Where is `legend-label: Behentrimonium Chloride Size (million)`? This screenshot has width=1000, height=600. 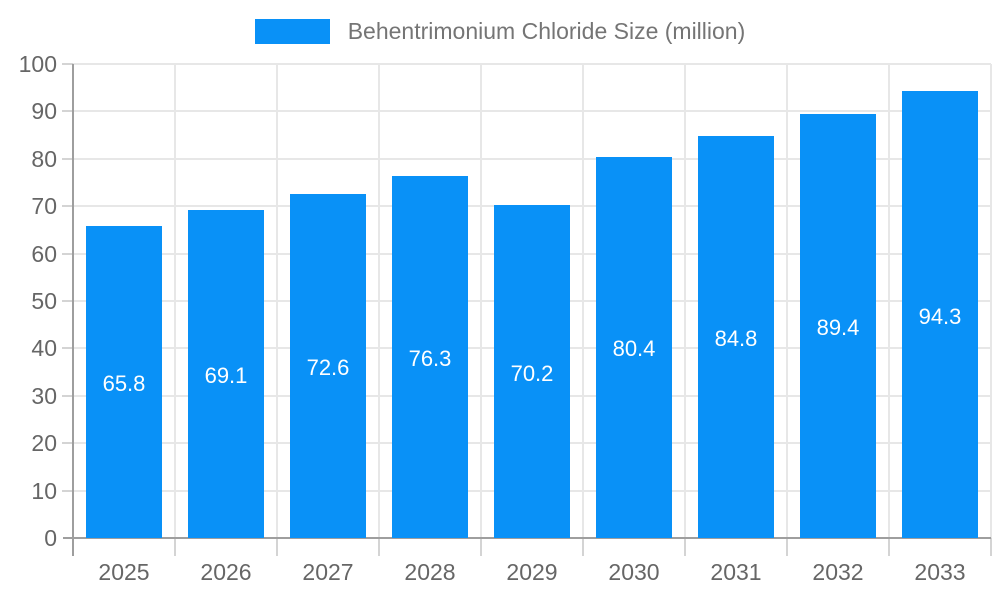 legend-label: Behentrimonium Chloride Size (million) is located at coordinates (546, 31).